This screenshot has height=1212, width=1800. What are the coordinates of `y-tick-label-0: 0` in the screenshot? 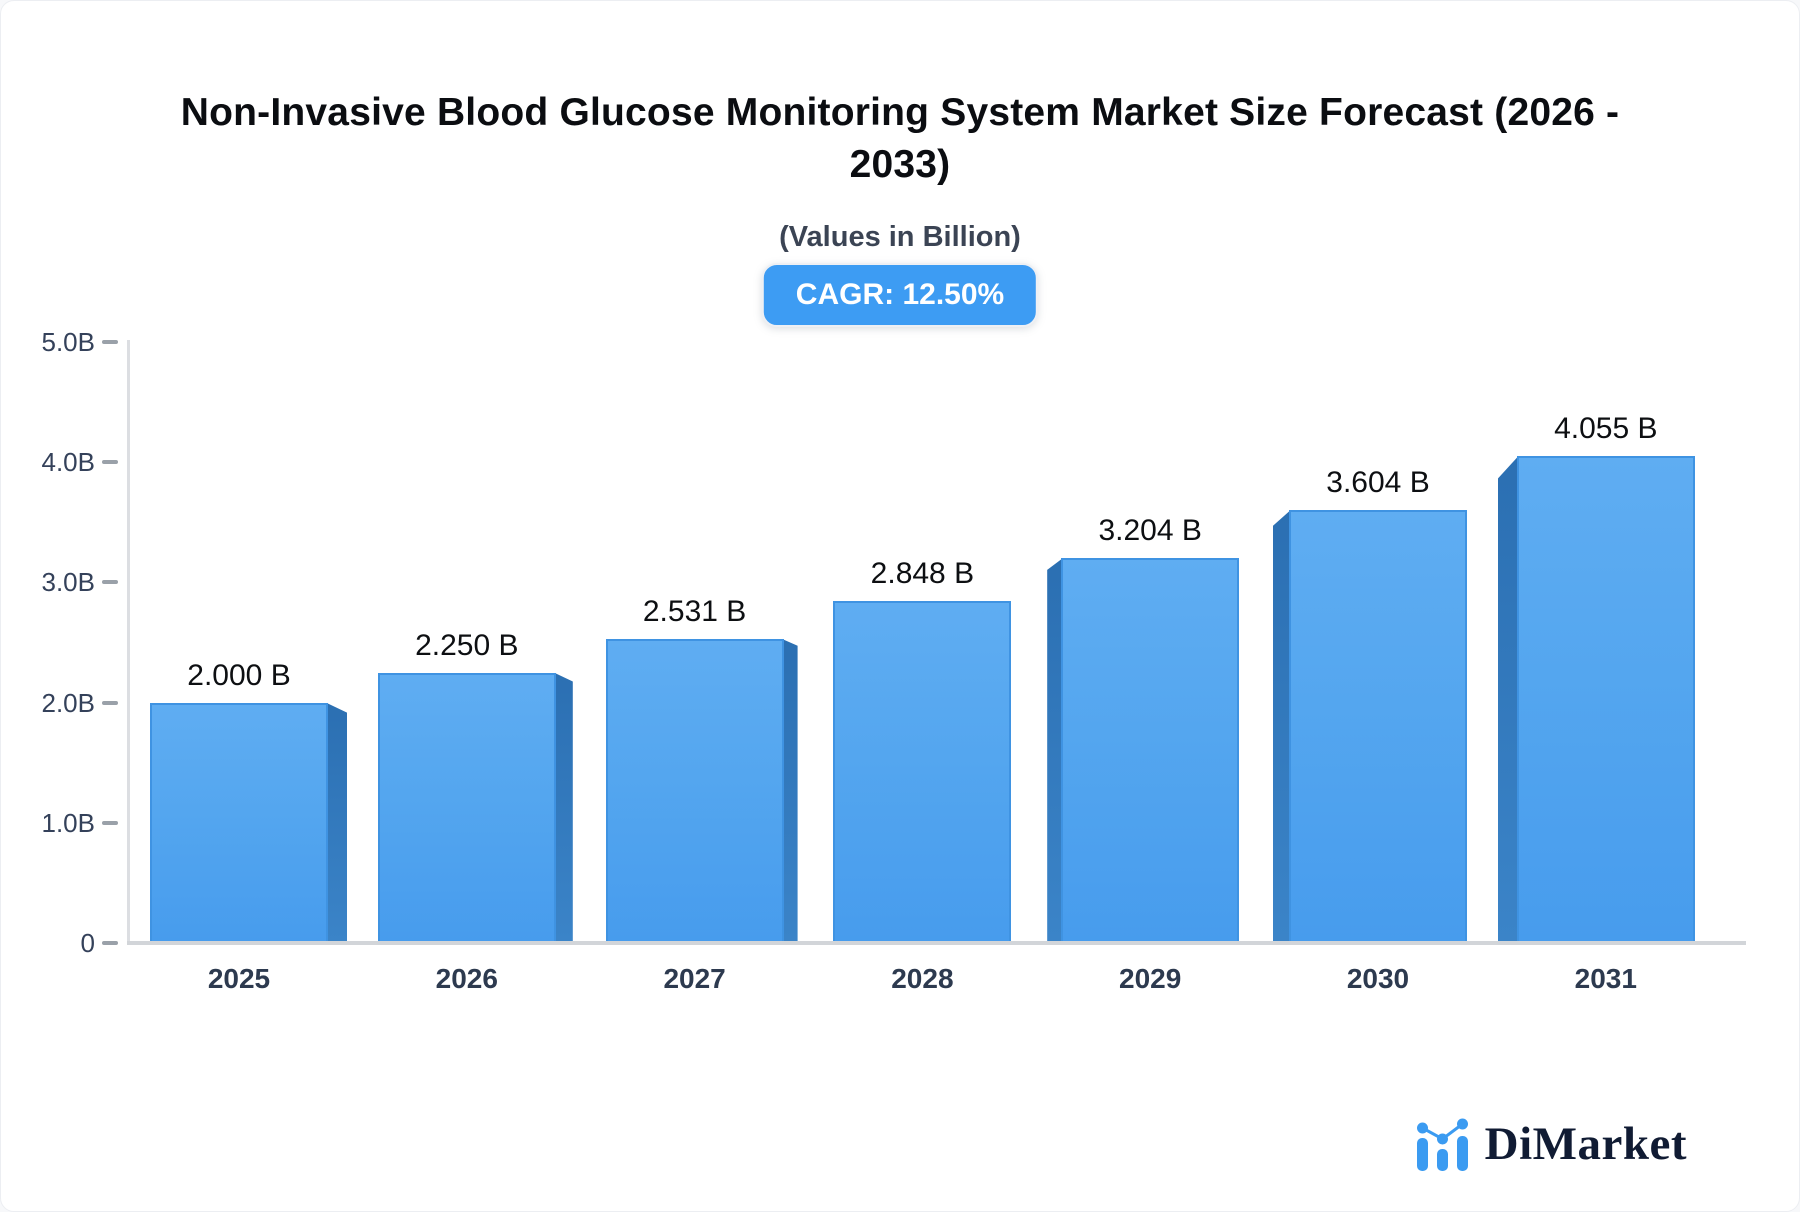 It's located at (87, 943).